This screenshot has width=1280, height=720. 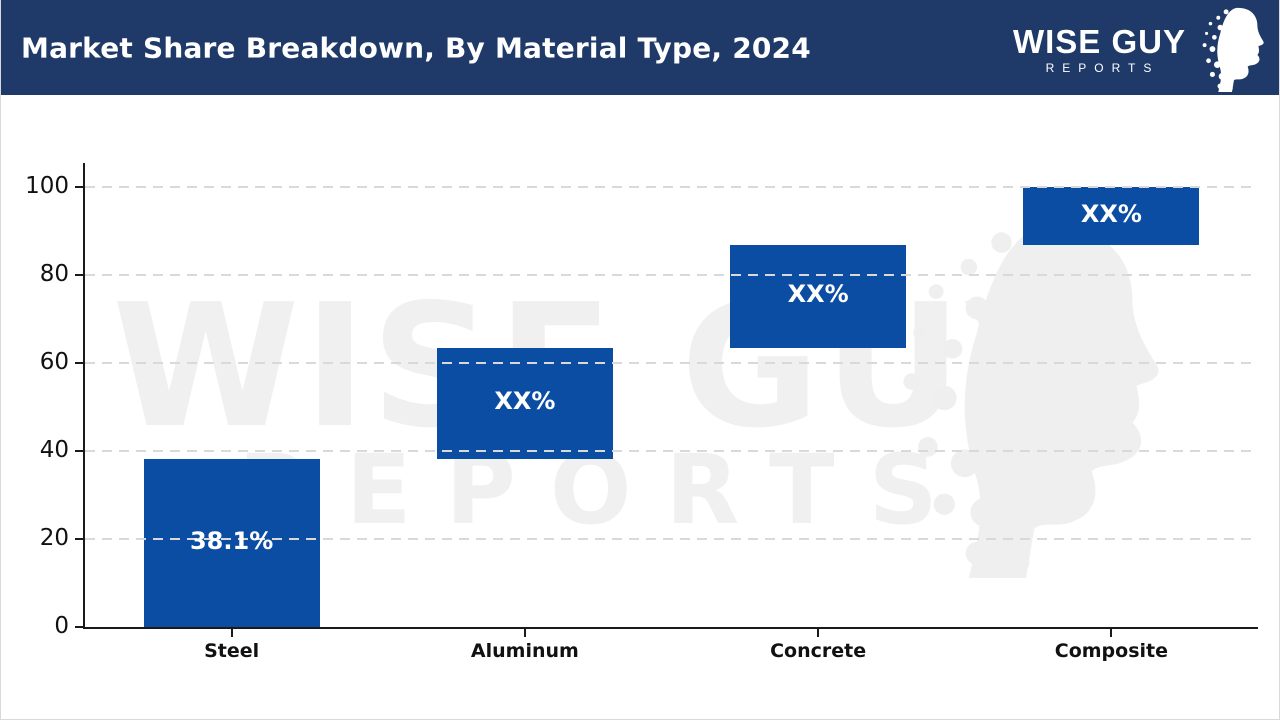 I want to click on y-tick-label-60: 60, so click(x=54, y=362).